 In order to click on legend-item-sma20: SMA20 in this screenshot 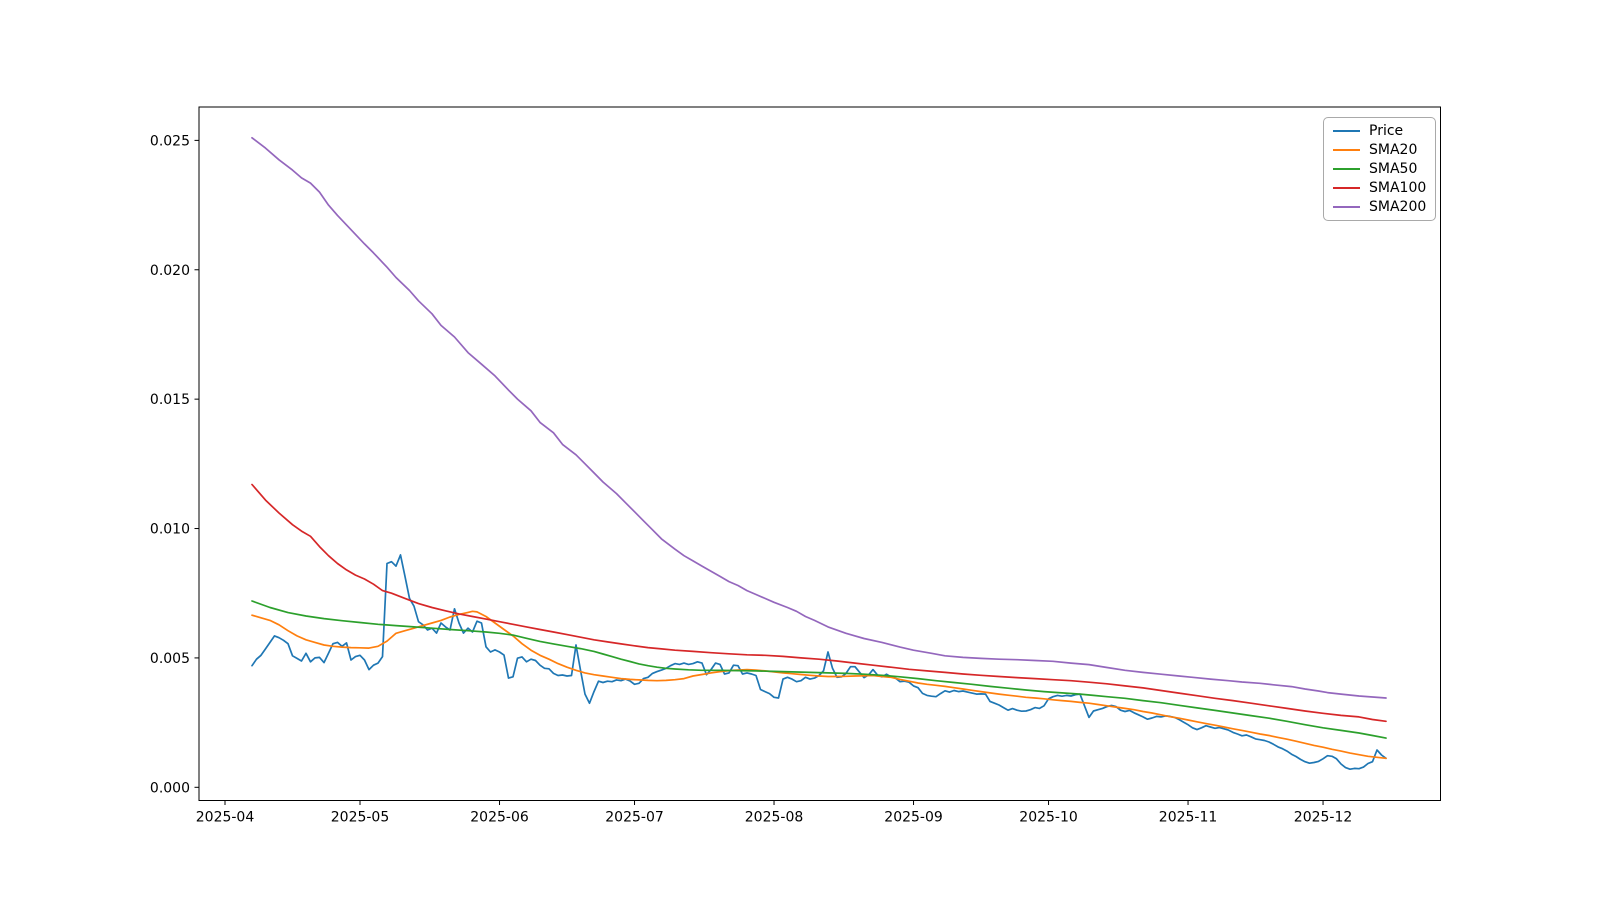, I will do `click(1380, 150)`.